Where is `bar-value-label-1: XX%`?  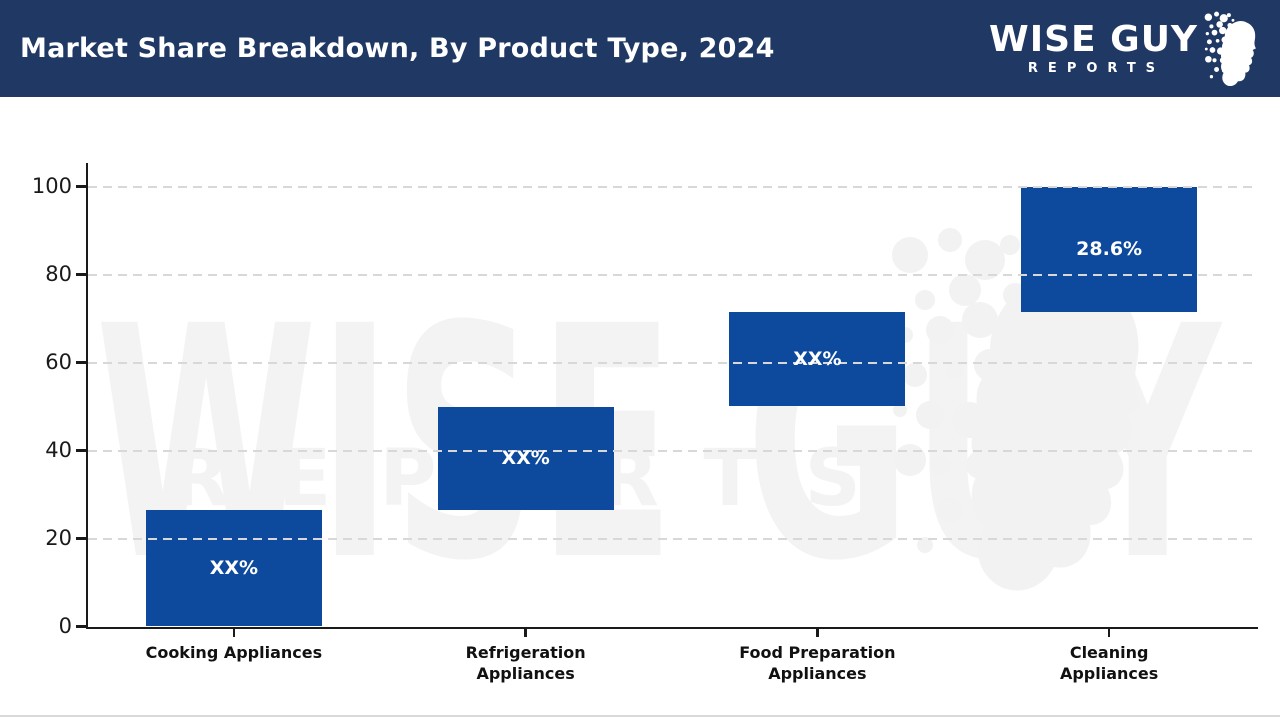
bar-value-label-1: XX% is located at coordinates (525, 458).